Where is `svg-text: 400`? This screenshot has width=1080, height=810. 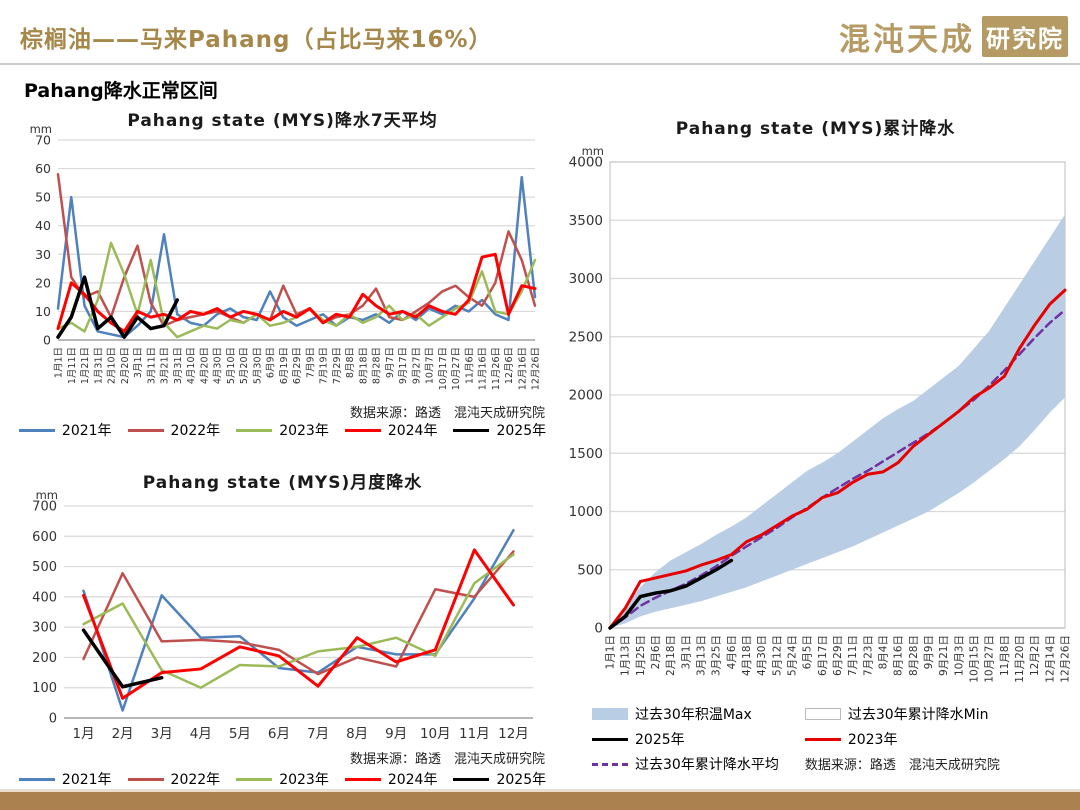
svg-text: 400 is located at coordinates (44, 597).